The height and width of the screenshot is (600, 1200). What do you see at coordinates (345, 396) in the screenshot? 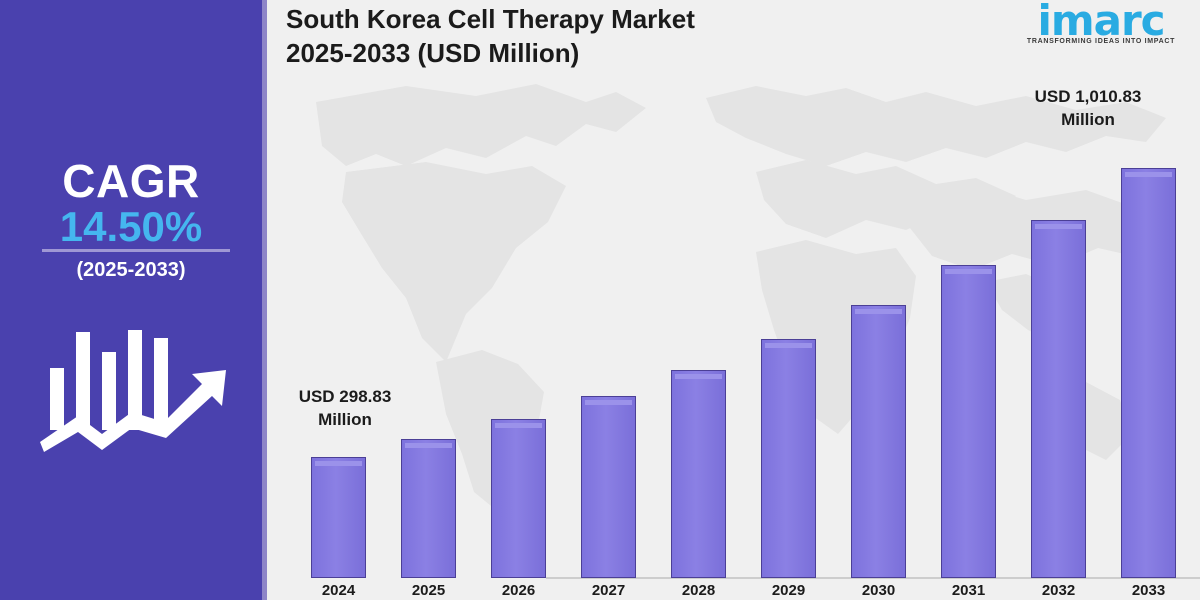
I see `first-value-amount: USD 298.83` at bounding box center [345, 396].